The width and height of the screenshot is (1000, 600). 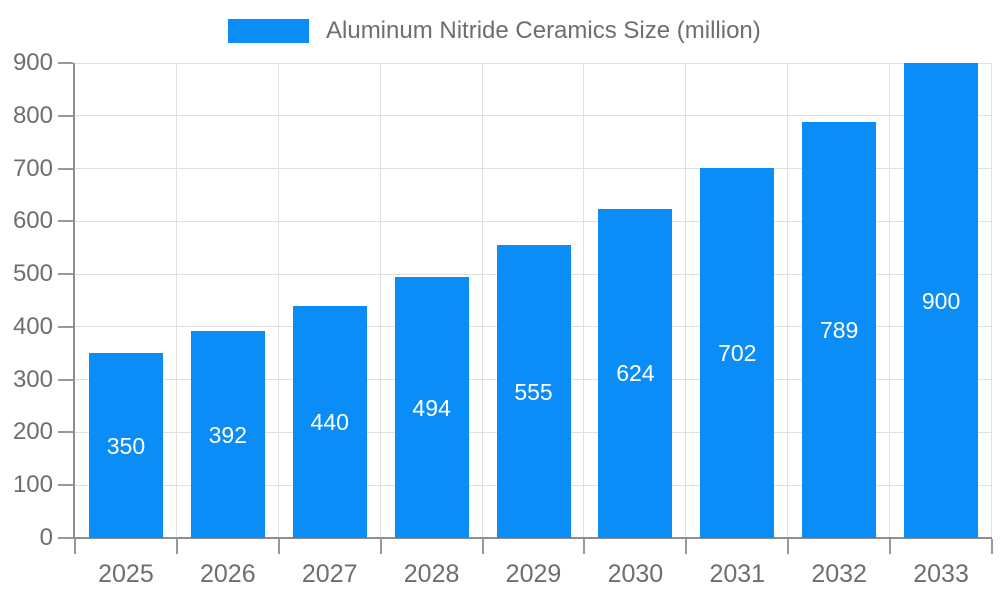 I want to click on y-axis-label: 500, so click(x=32, y=274).